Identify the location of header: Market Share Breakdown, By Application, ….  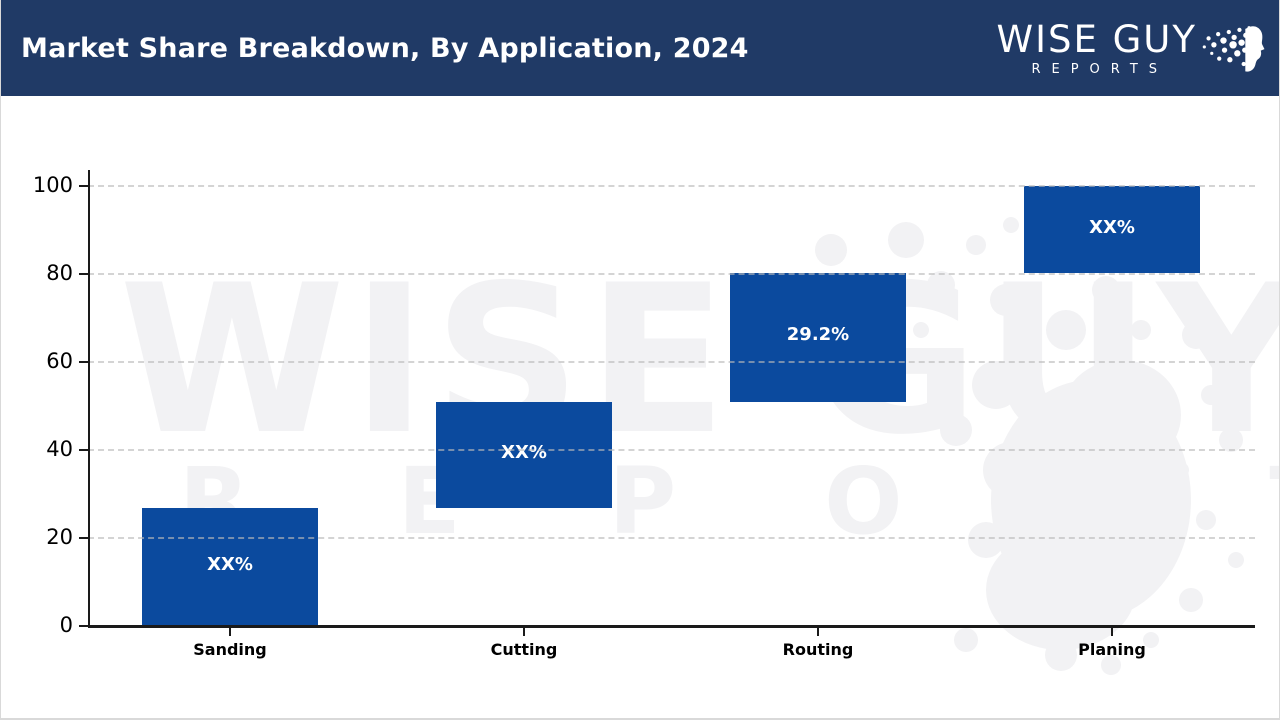
(640, 48).